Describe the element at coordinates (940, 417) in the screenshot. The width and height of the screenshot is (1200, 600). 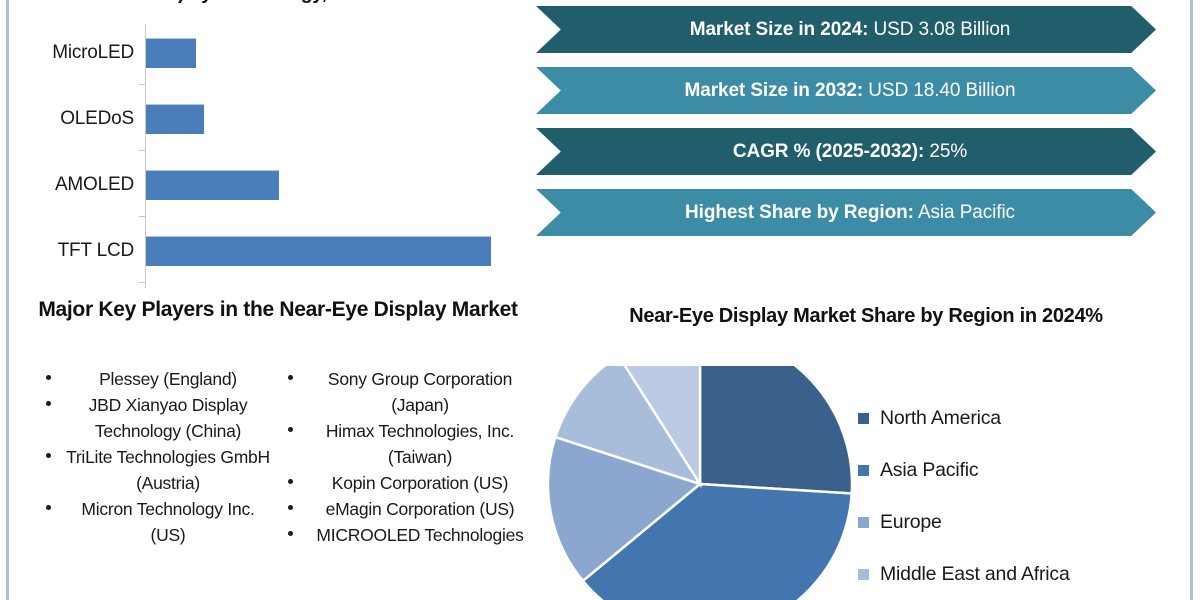
I see `pie-legend-label: North America` at that location.